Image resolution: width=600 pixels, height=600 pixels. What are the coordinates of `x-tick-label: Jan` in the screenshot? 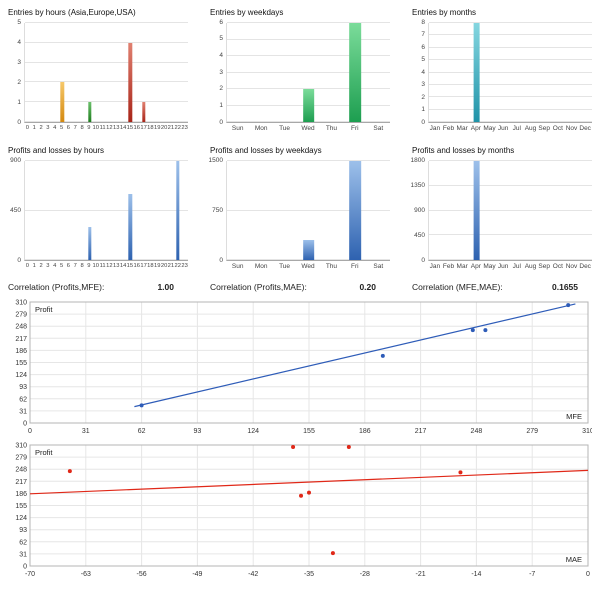 It's located at (435, 266).